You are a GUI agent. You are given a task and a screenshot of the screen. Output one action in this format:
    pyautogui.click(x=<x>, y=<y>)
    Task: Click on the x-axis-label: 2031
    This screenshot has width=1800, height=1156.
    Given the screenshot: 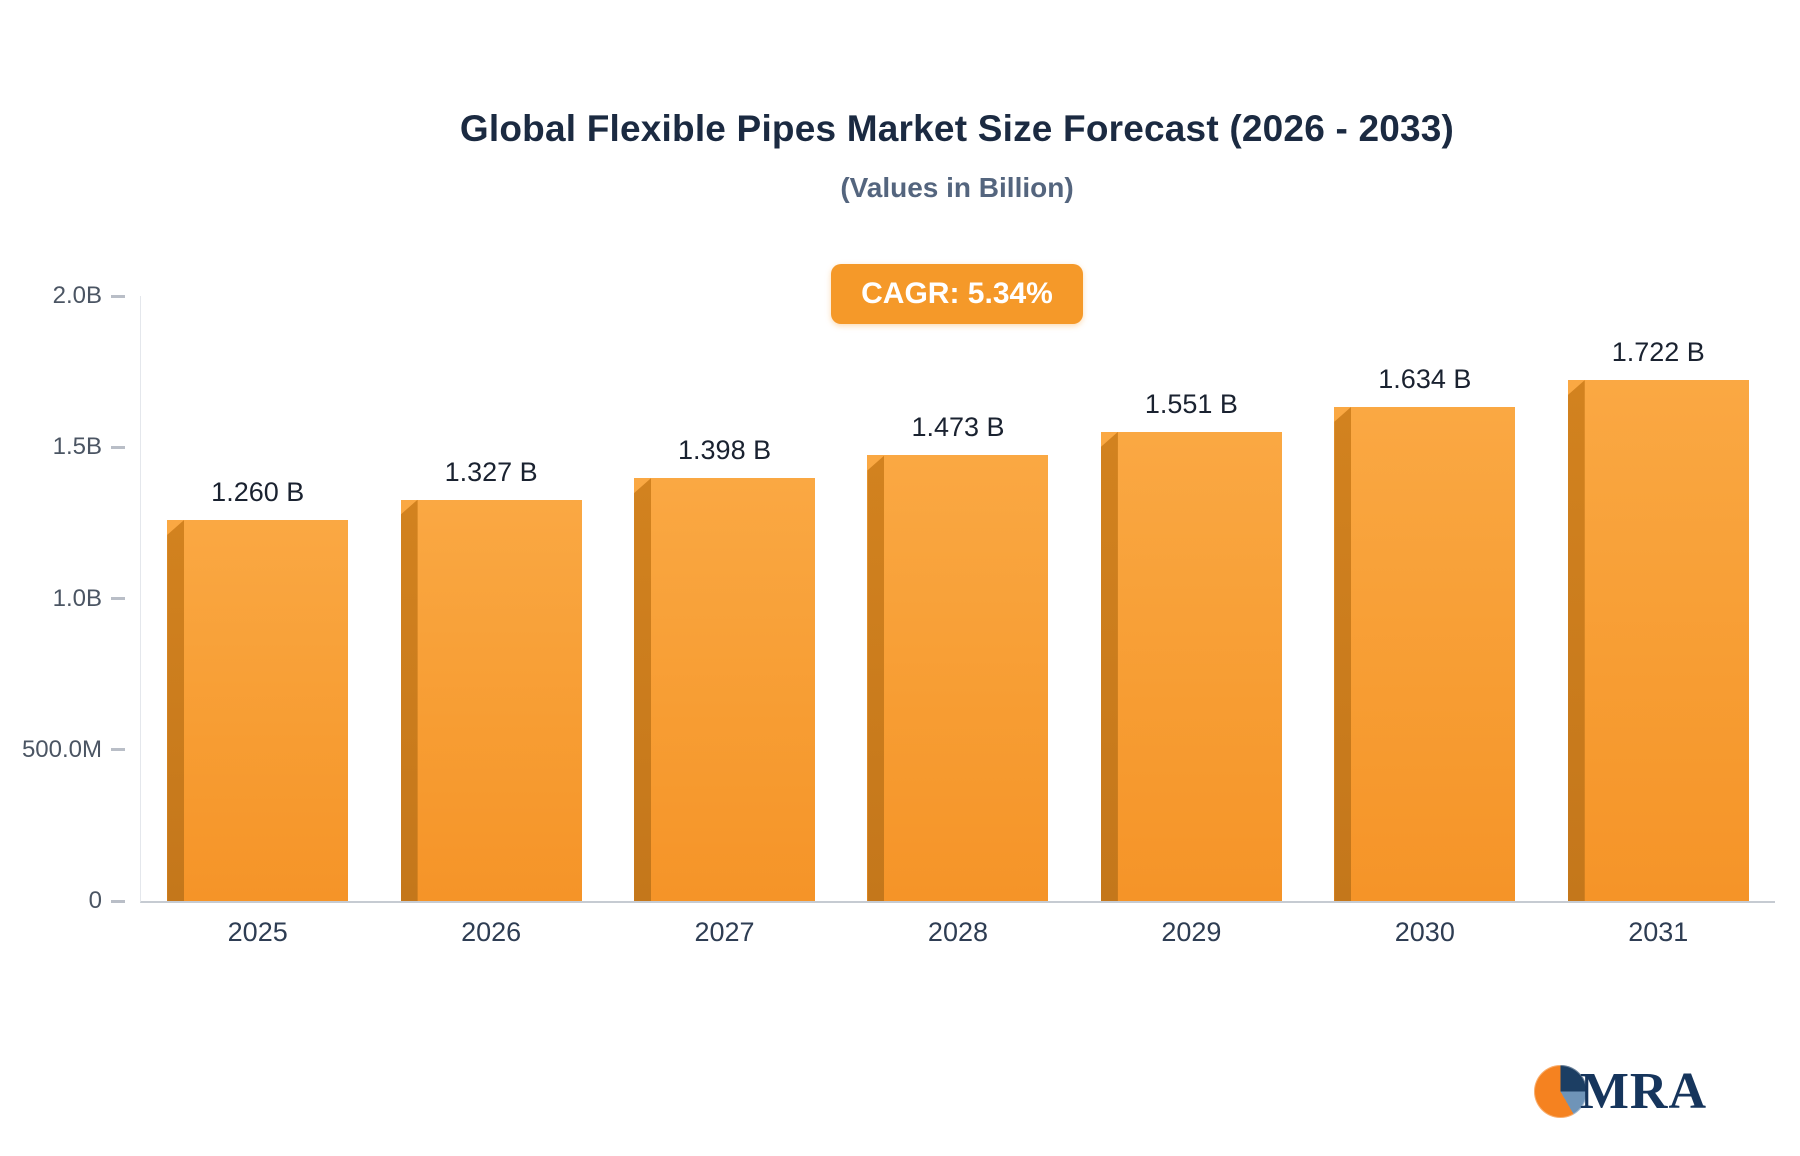 What is the action you would take?
    pyautogui.click(x=1658, y=932)
    